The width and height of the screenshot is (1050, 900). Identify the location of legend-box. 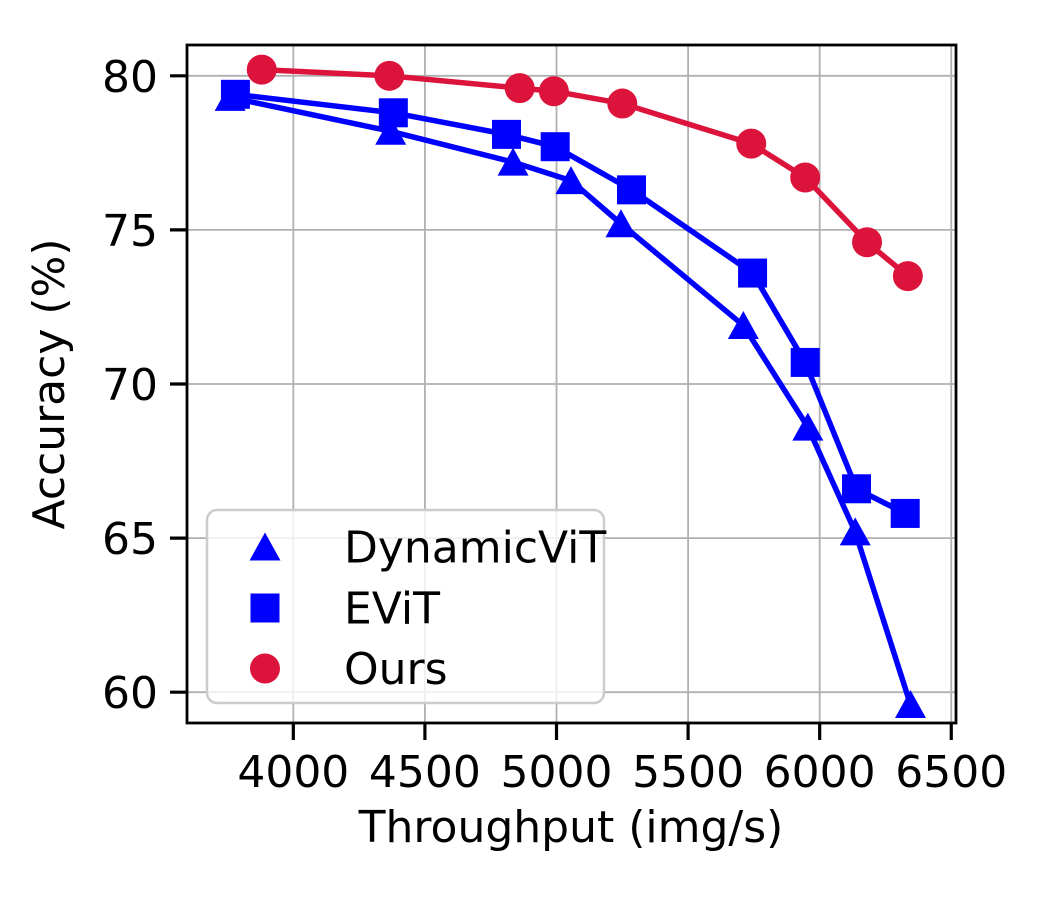
(405, 606).